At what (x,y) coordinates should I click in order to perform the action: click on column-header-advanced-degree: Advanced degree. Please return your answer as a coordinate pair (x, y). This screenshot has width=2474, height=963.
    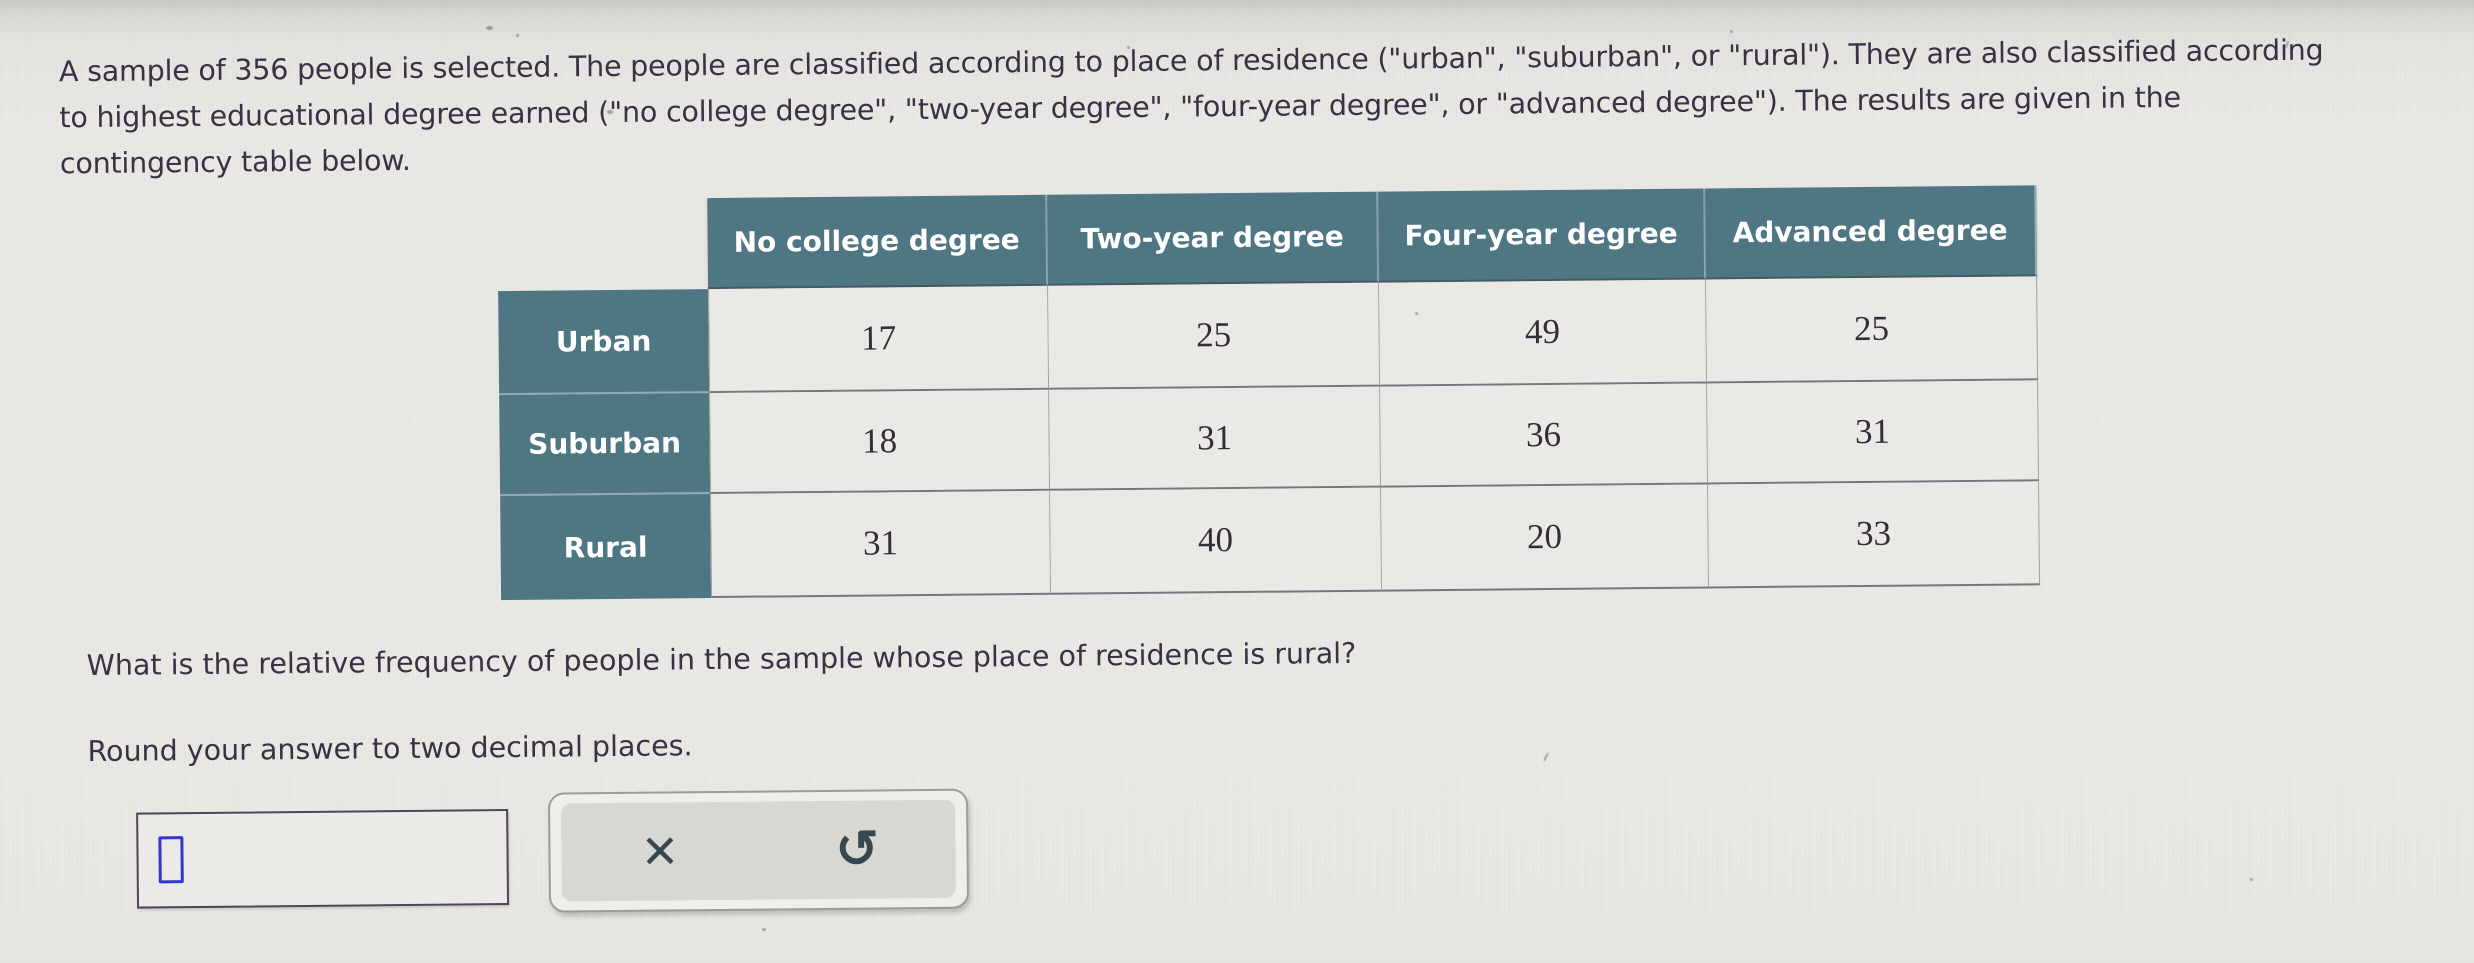
    Looking at the image, I should click on (1871, 232).